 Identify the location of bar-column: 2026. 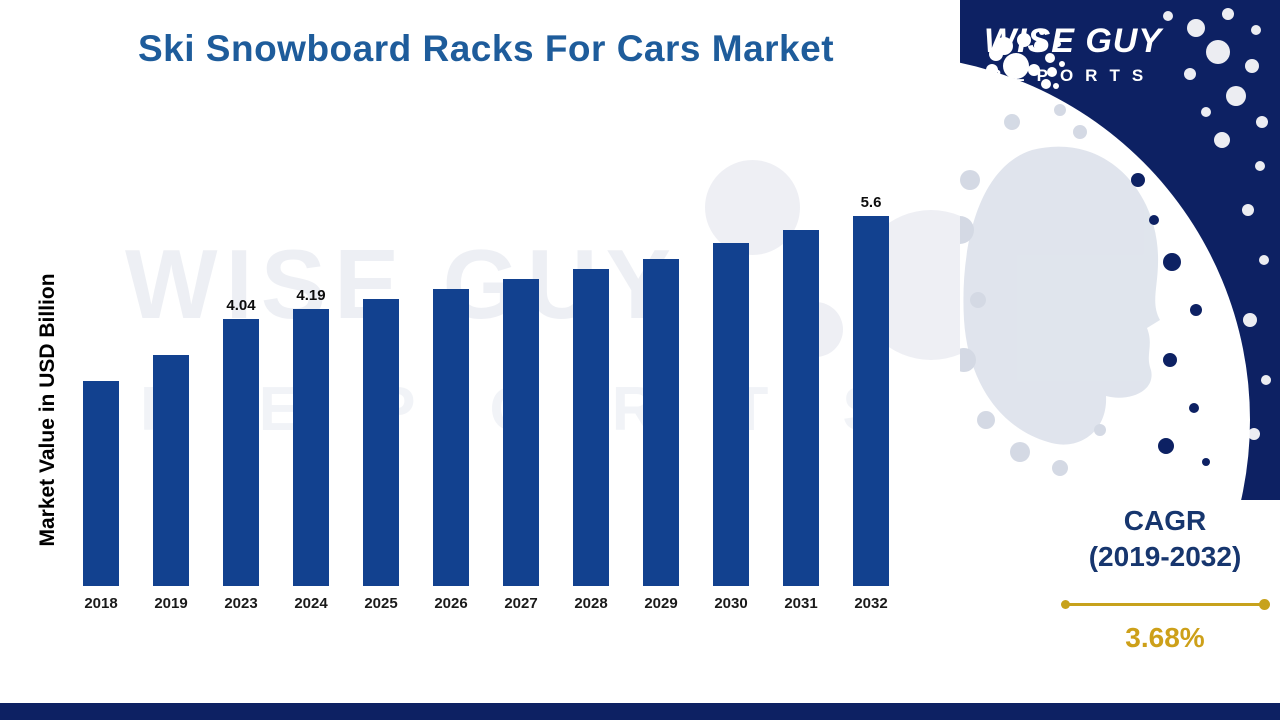
(451, 377).